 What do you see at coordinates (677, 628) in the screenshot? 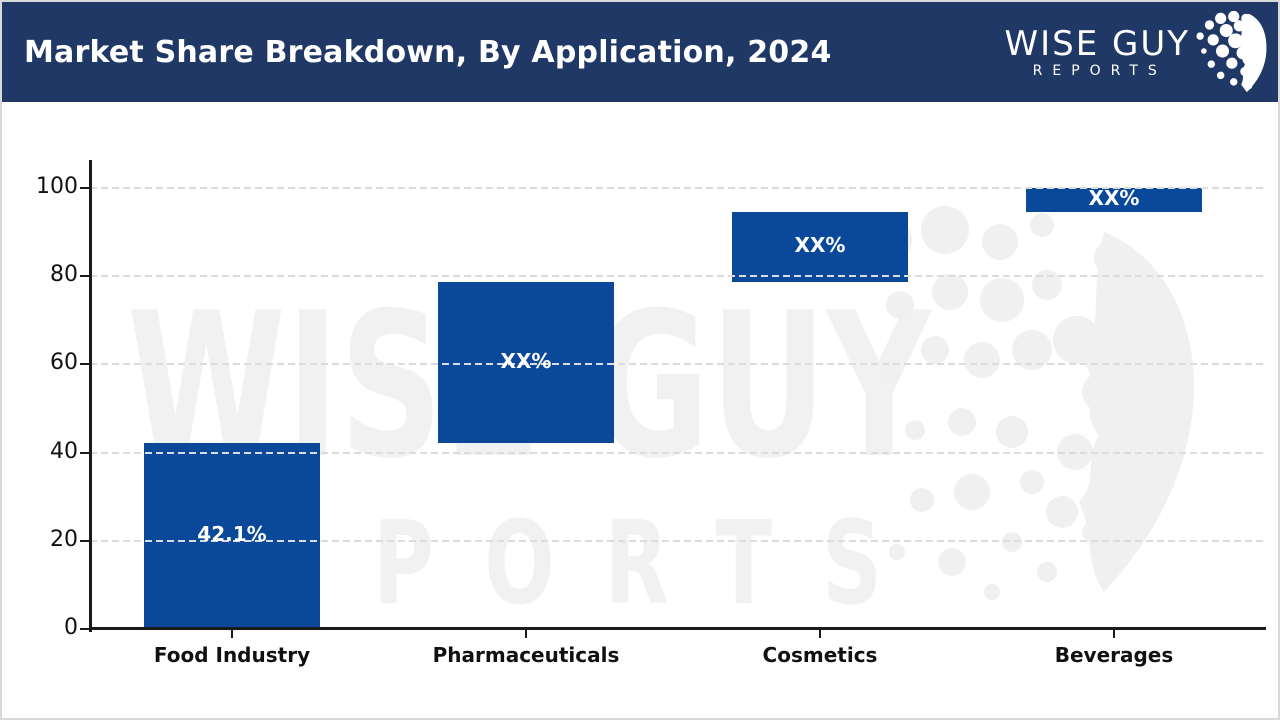
I see `x-axis-line` at bounding box center [677, 628].